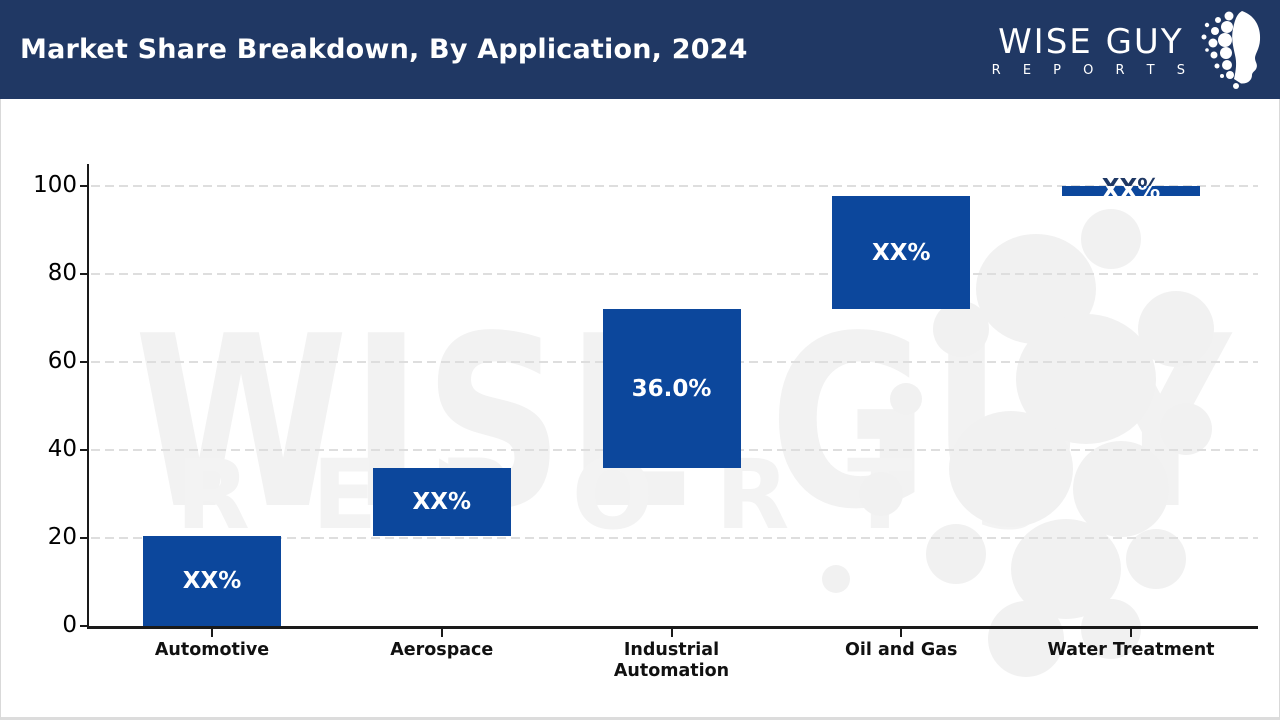 The height and width of the screenshot is (720, 1280). Describe the element at coordinates (1131, 650) in the screenshot. I see `x-axis-label-water-treatment: Water Treatment` at that location.